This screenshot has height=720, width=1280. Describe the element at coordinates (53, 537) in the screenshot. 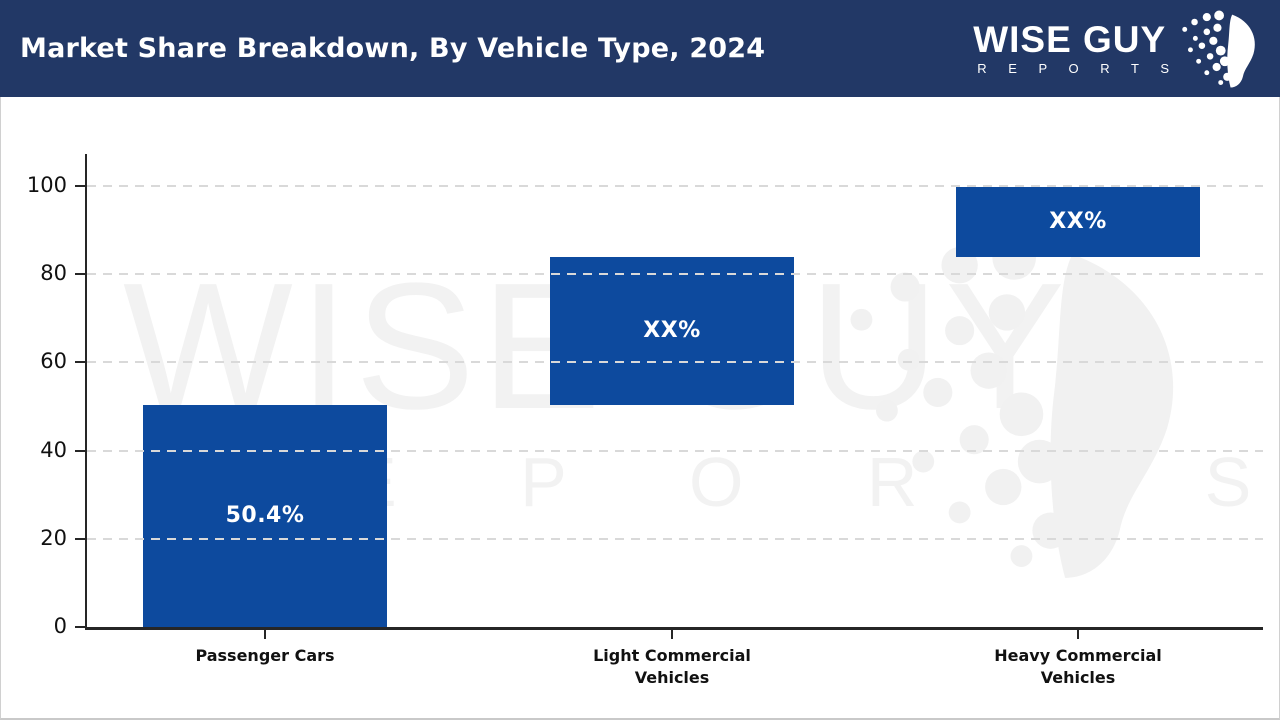

I see `y-tick-label: 20` at that location.